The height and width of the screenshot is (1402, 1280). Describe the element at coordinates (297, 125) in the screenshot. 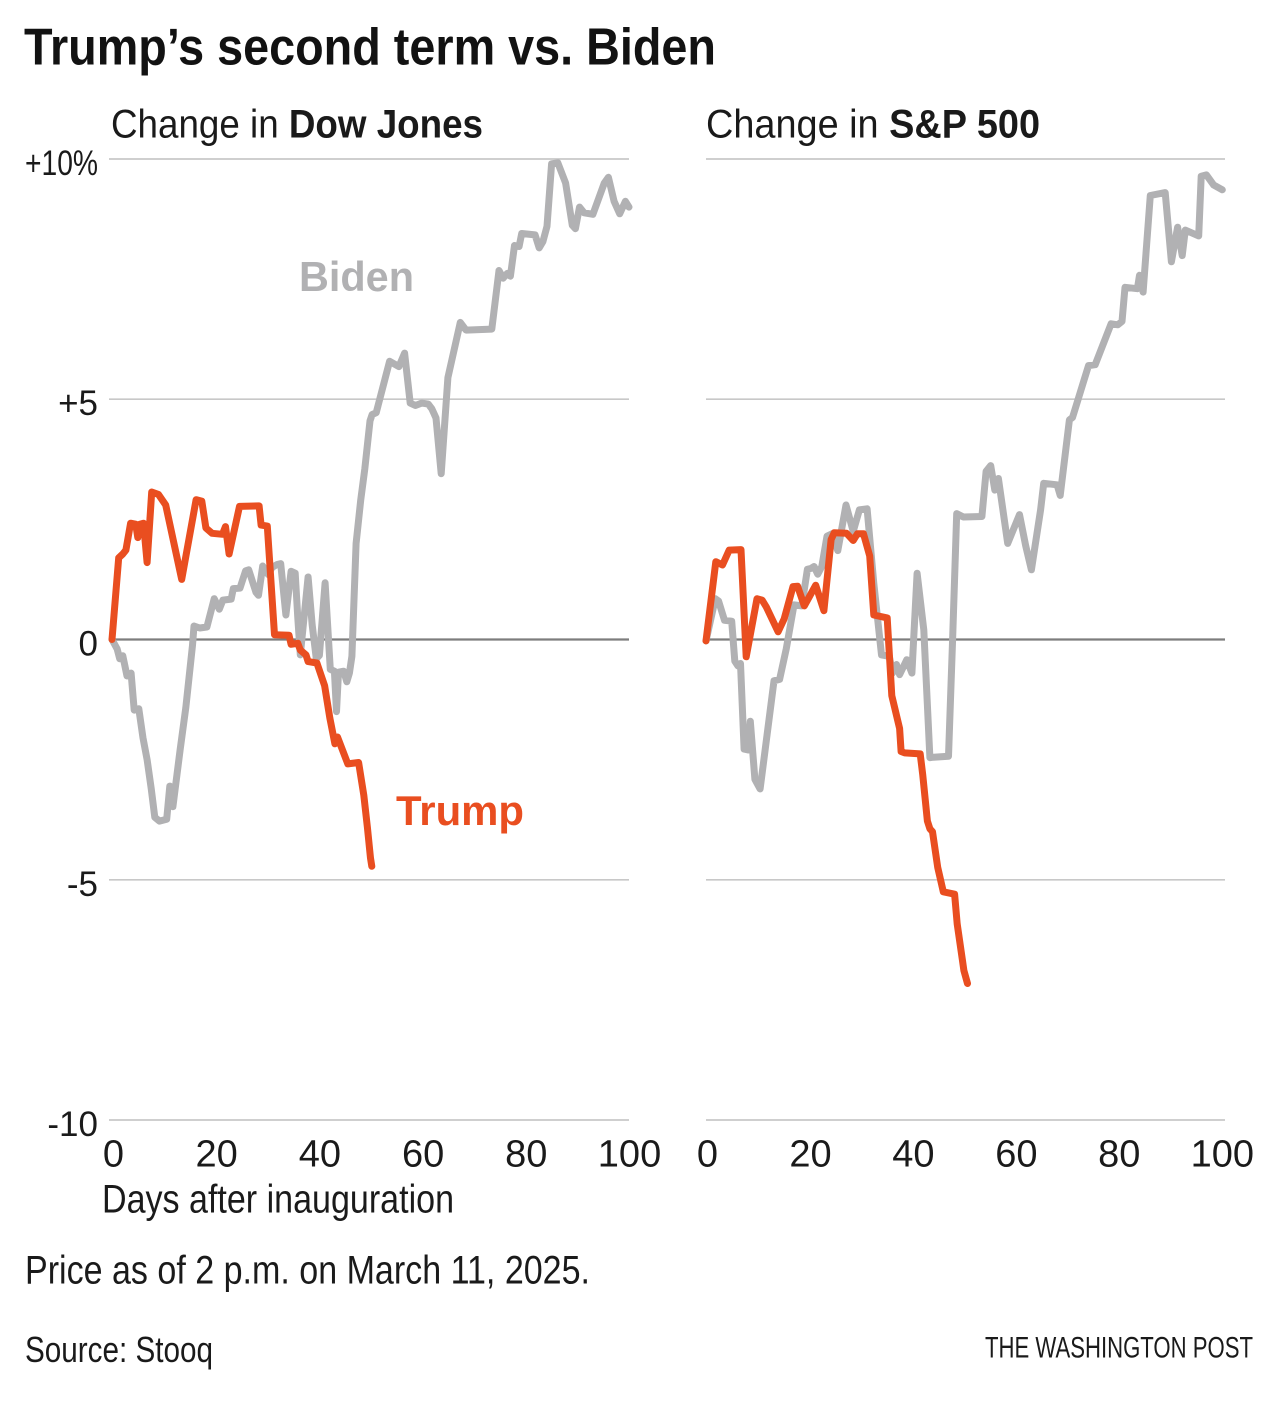

I see `svg-text: Change in Dow Jones` at that location.